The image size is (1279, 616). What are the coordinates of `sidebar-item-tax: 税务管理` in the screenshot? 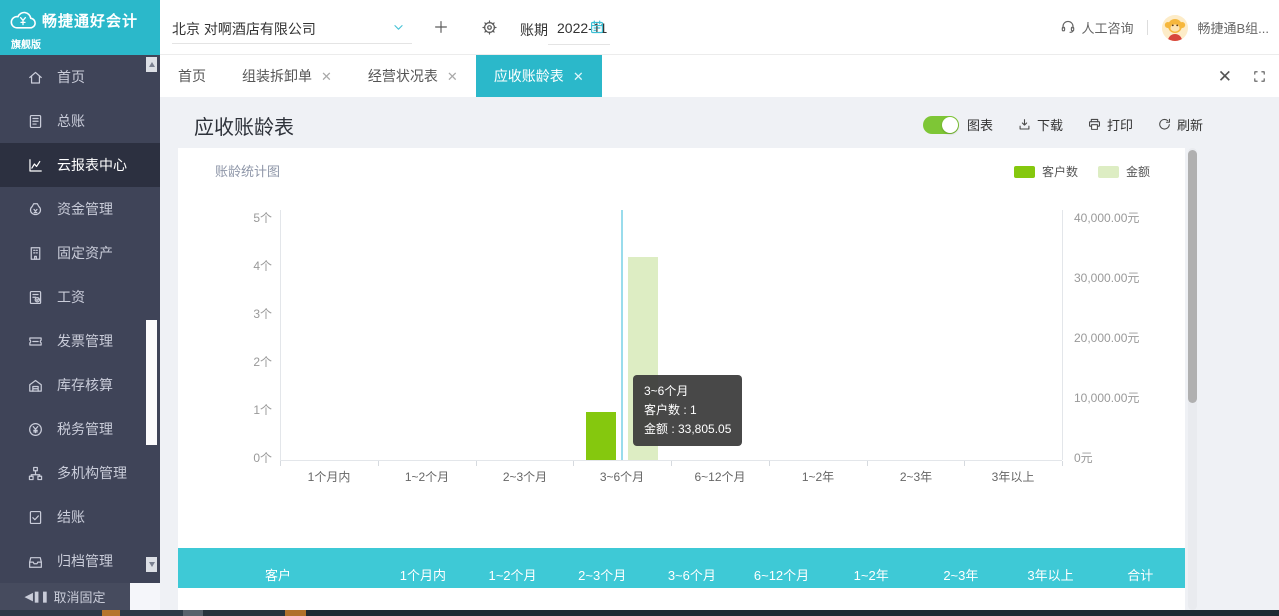 It's located at (80, 429).